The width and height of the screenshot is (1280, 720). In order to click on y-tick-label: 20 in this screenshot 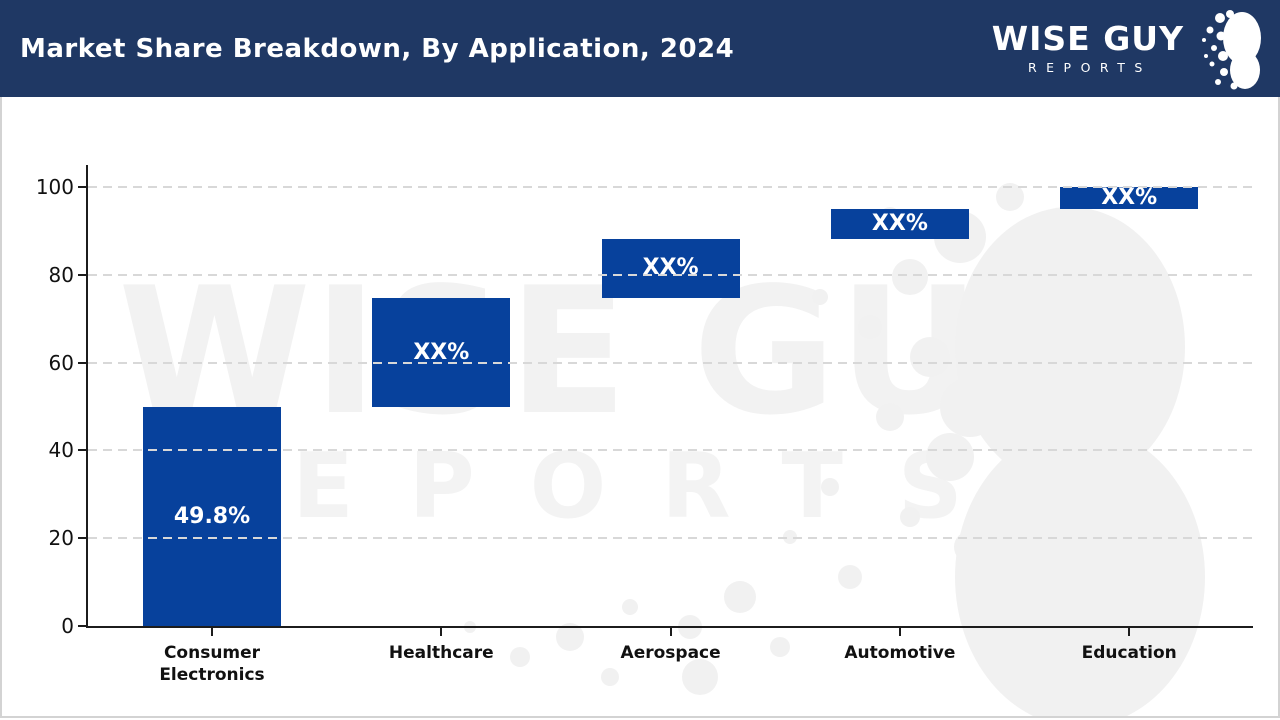, I will do `click(61, 538)`.